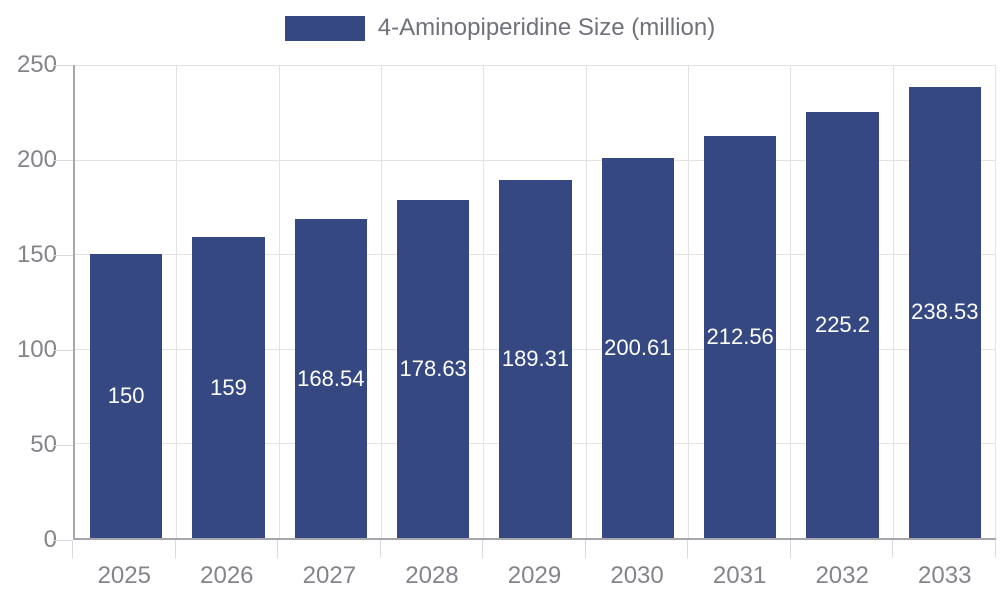 This screenshot has height=600, width=1000. Describe the element at coordinates (36, 254) in the screenshot. I see `y-axis-label: 150` at that location.